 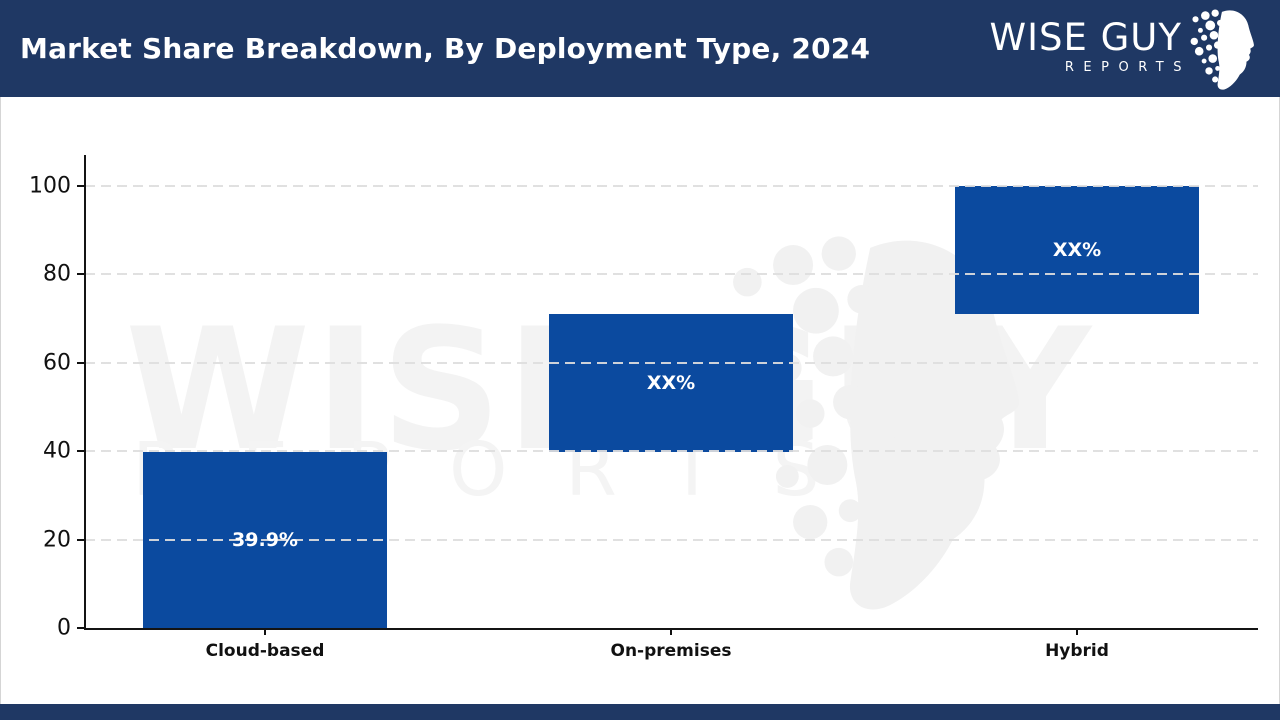 What do you see at coordinates (64, 628) in the screenshot?
I see `y-axis-tick-label: 0` at bounding box center [64, 628].